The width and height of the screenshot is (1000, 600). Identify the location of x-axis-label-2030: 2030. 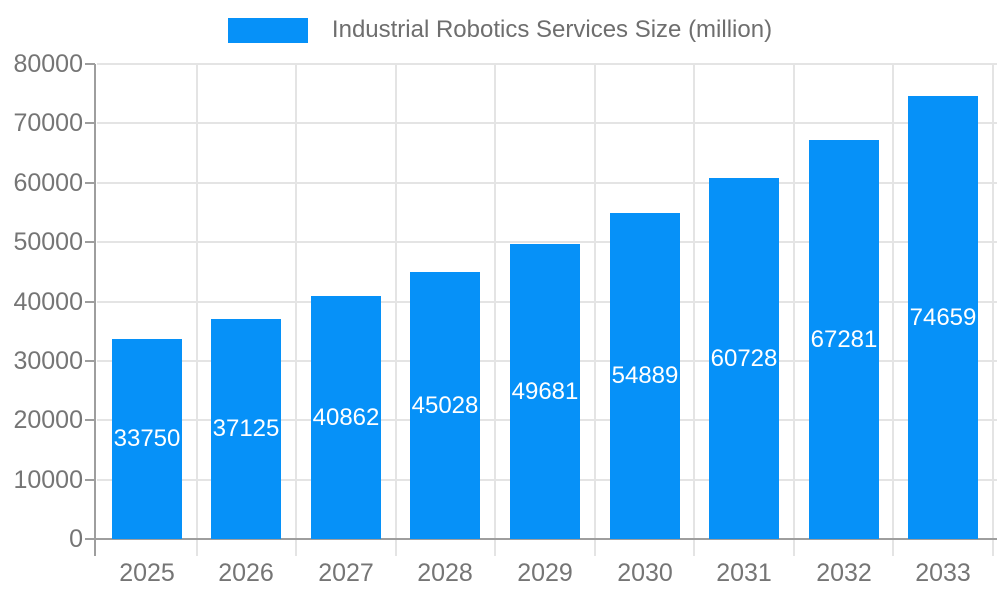
(645, 573).